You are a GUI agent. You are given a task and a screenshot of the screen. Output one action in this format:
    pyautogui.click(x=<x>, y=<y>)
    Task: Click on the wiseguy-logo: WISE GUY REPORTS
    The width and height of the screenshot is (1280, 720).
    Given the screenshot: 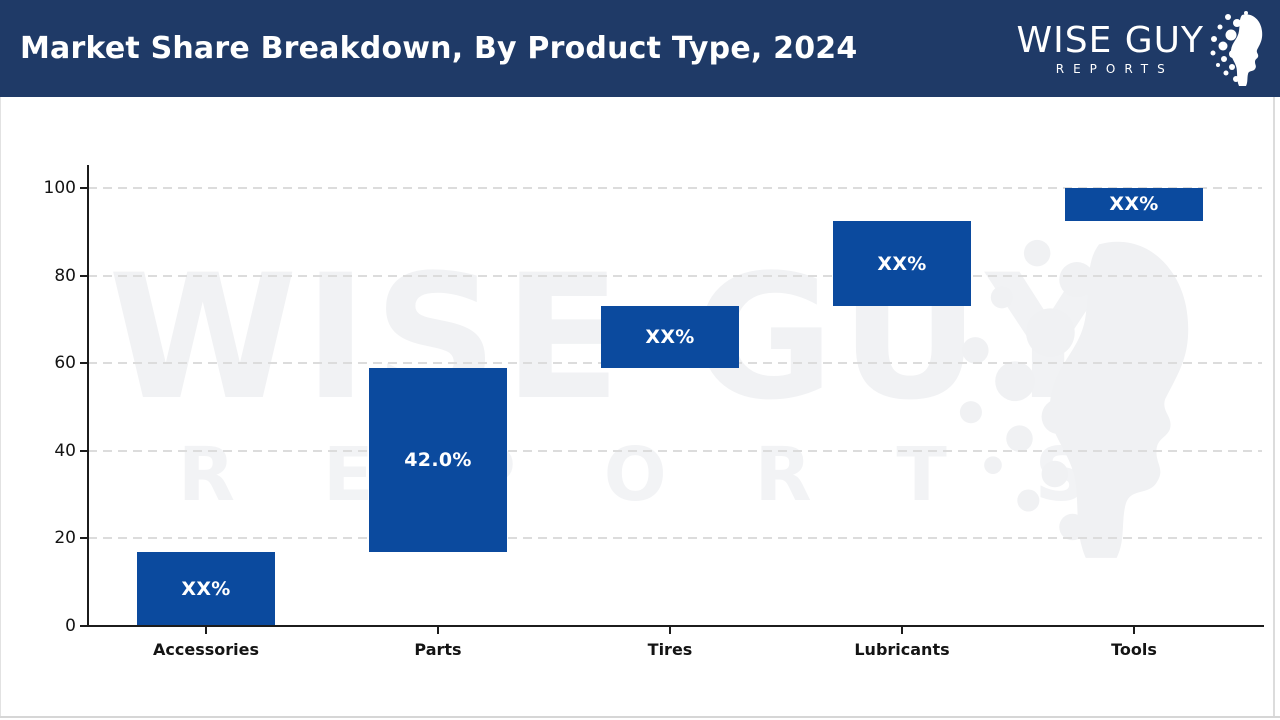 What is the action you would take?
    pyautogui.click(x=1142, y=49)
    